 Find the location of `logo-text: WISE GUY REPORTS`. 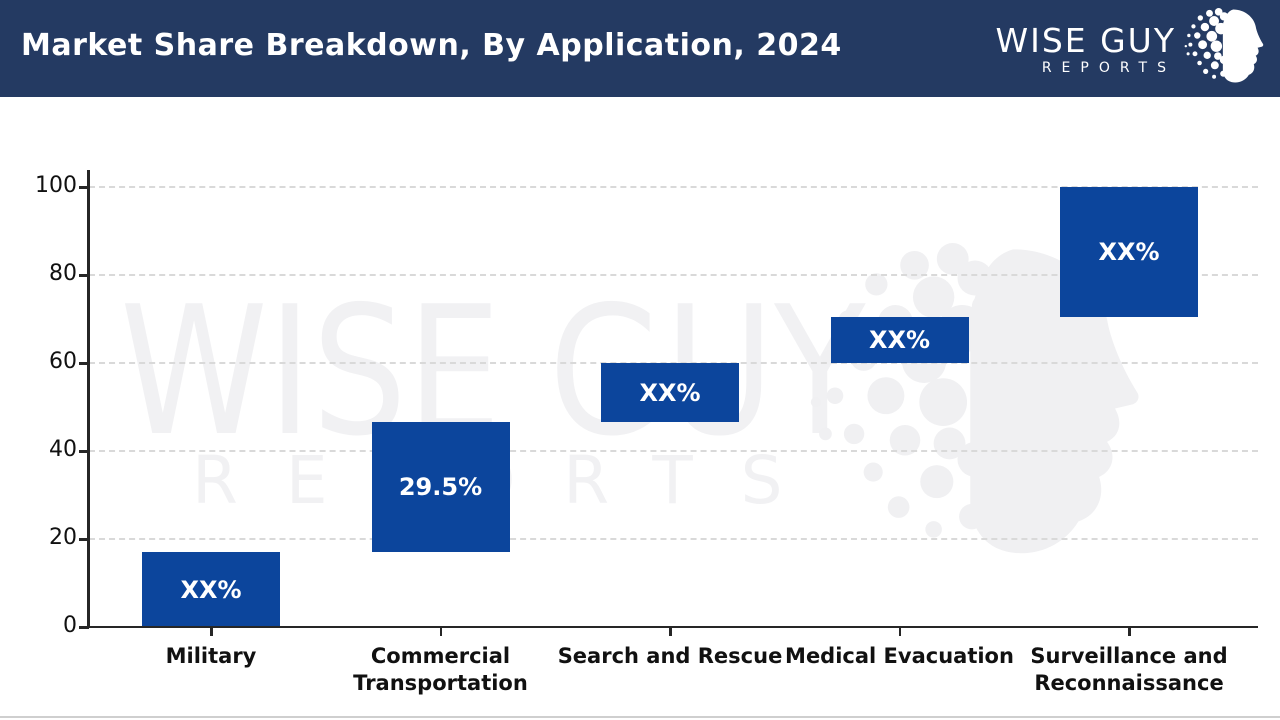

logo-text: WISE GUY REPORTS is located at coordinates (1085, 49).